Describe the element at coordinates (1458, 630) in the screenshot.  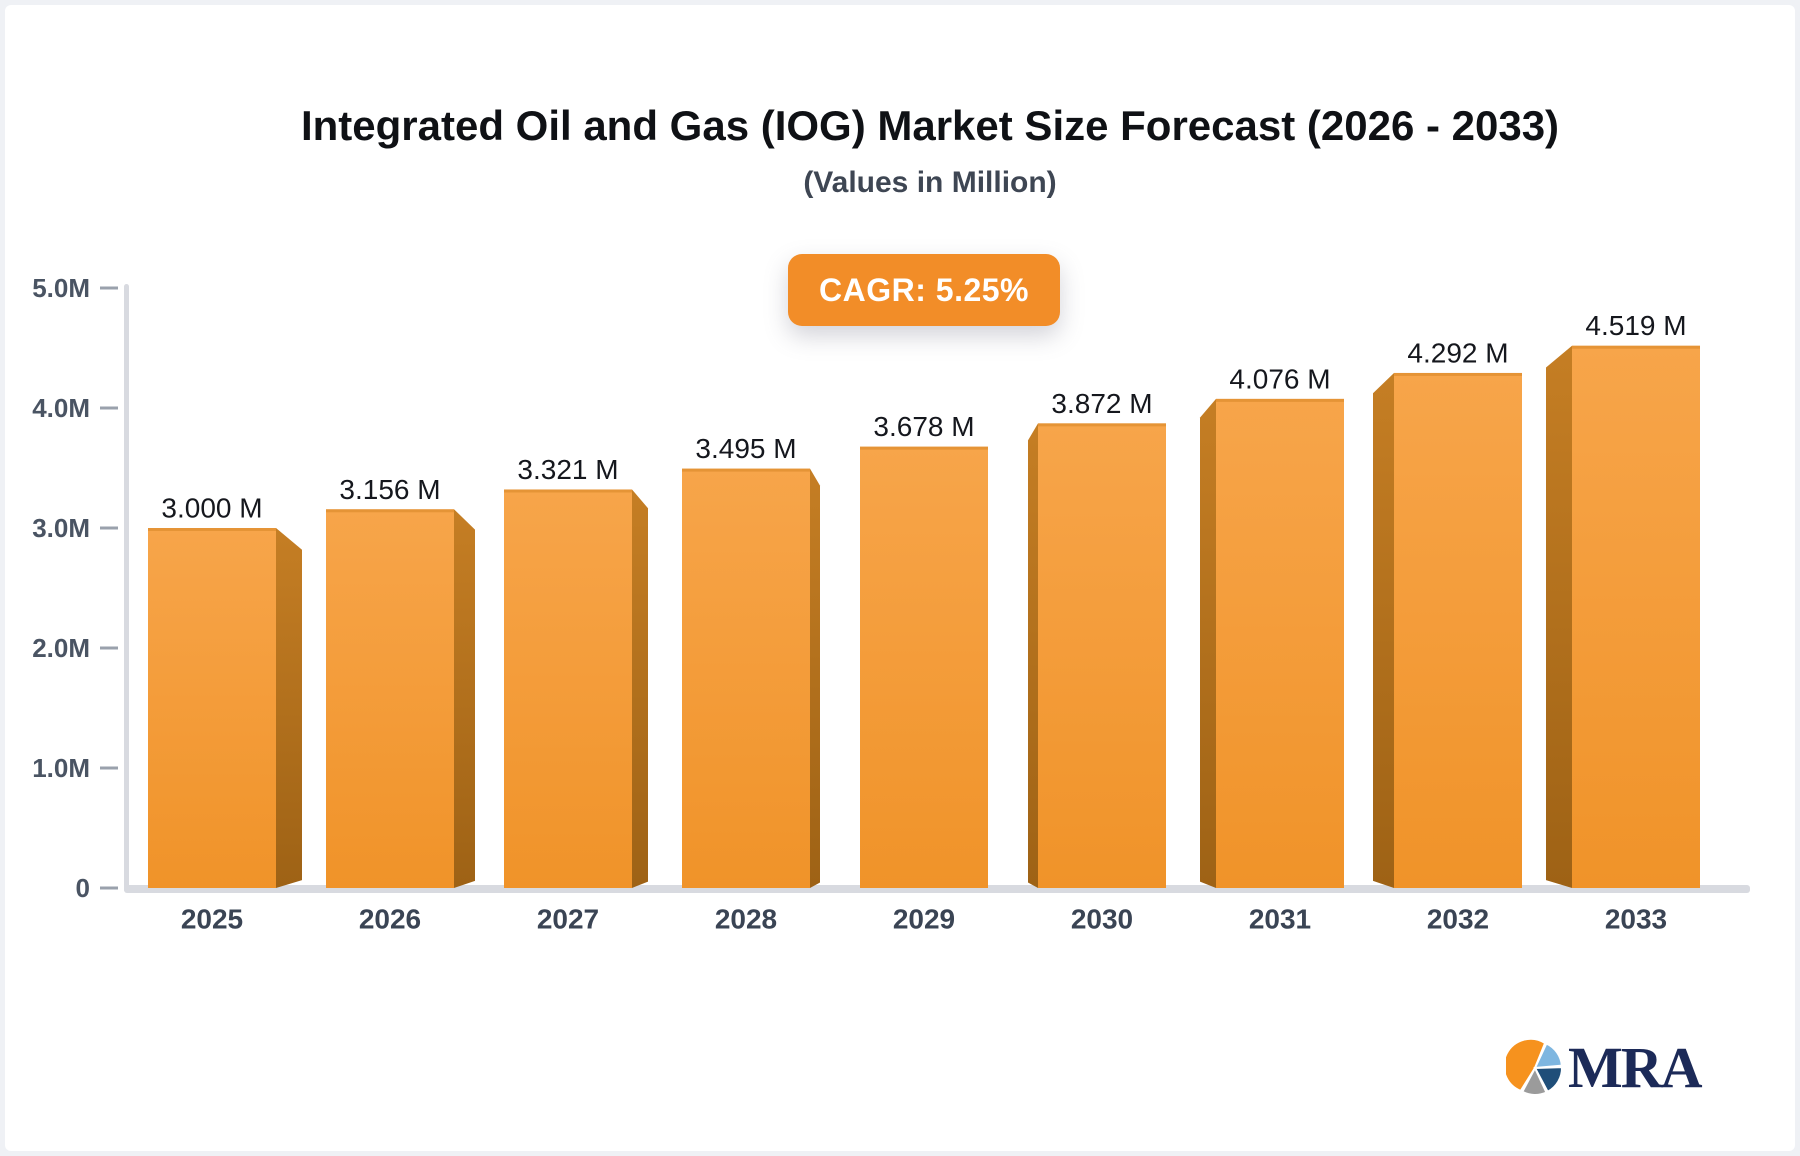
I see `bar-2032` at that location.